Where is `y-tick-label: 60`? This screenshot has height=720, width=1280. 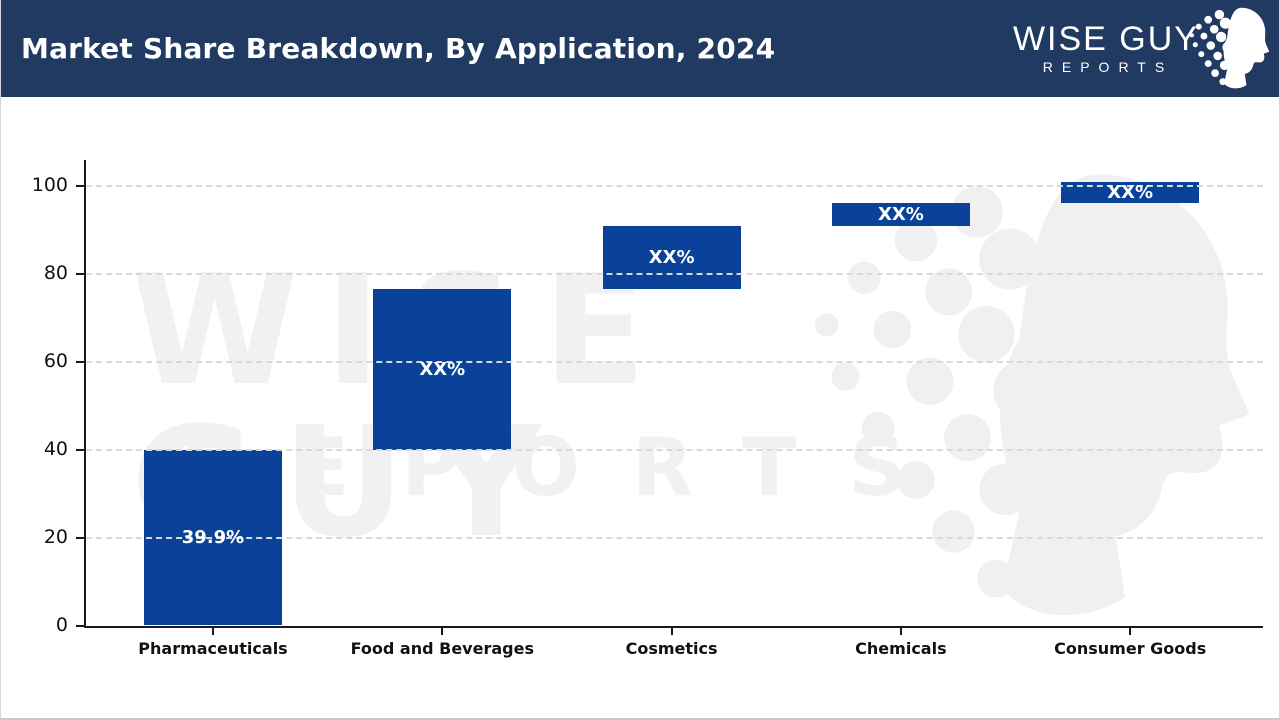 y-tick-label: 60 is located at coordinates (55, 360).